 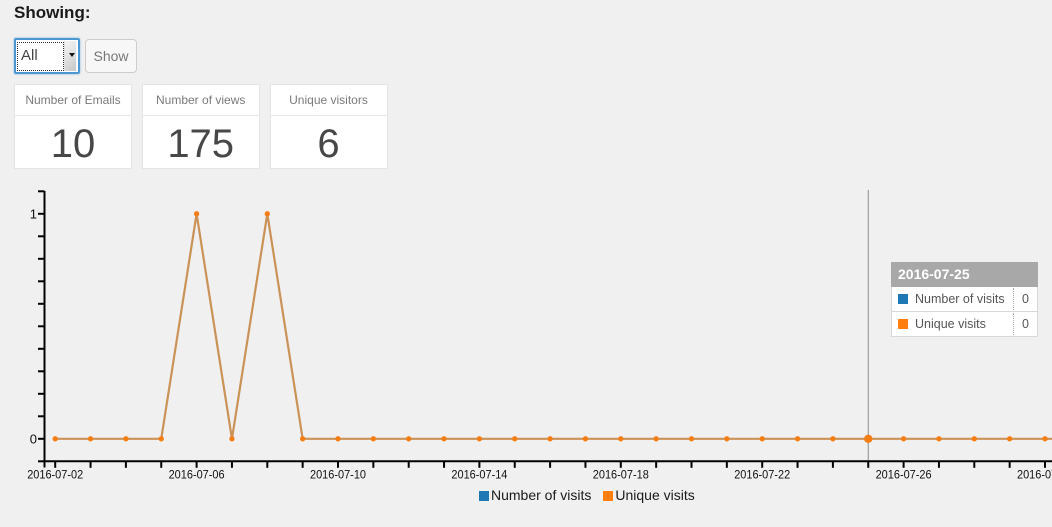 What do you see at coordinates (904, 475) in the screenshot?
I see `svg-text: 2016-07-26` at bounding box center [904, 475].